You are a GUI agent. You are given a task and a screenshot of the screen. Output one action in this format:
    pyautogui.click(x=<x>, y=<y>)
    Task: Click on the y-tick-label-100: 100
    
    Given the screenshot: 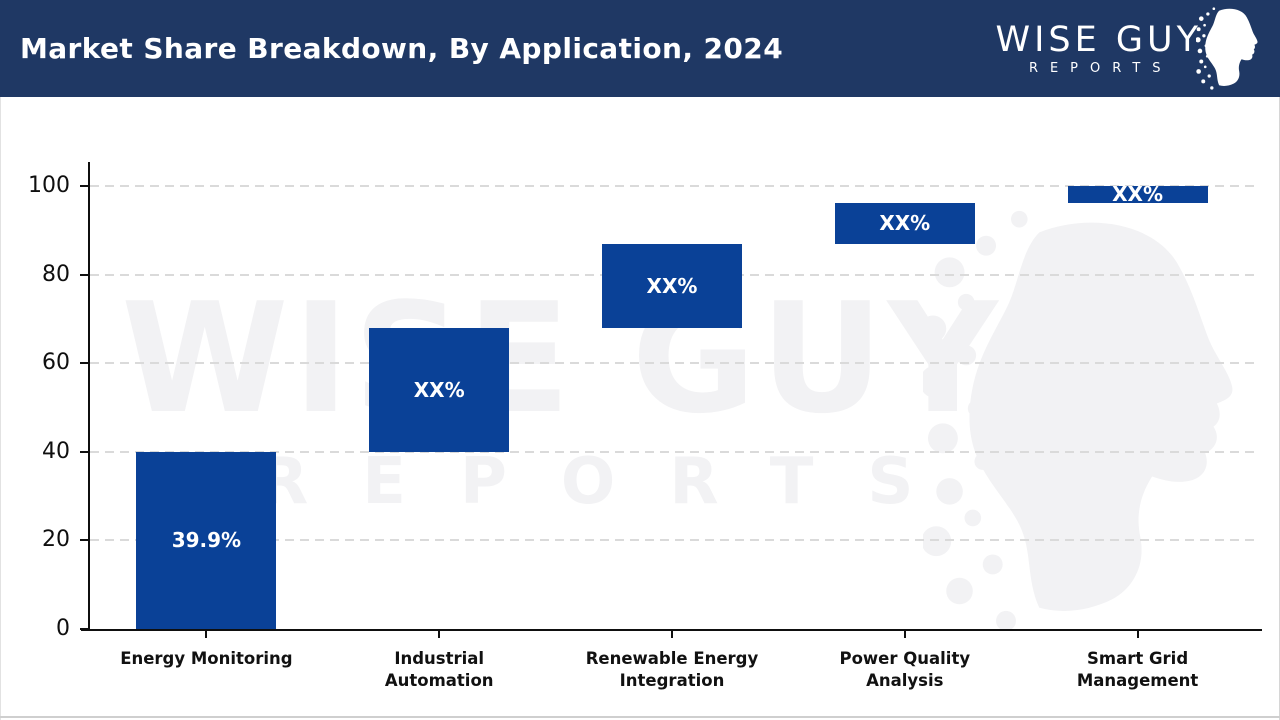 What is the action you would take?
    pyautogui.click(x=49, y=186)
    